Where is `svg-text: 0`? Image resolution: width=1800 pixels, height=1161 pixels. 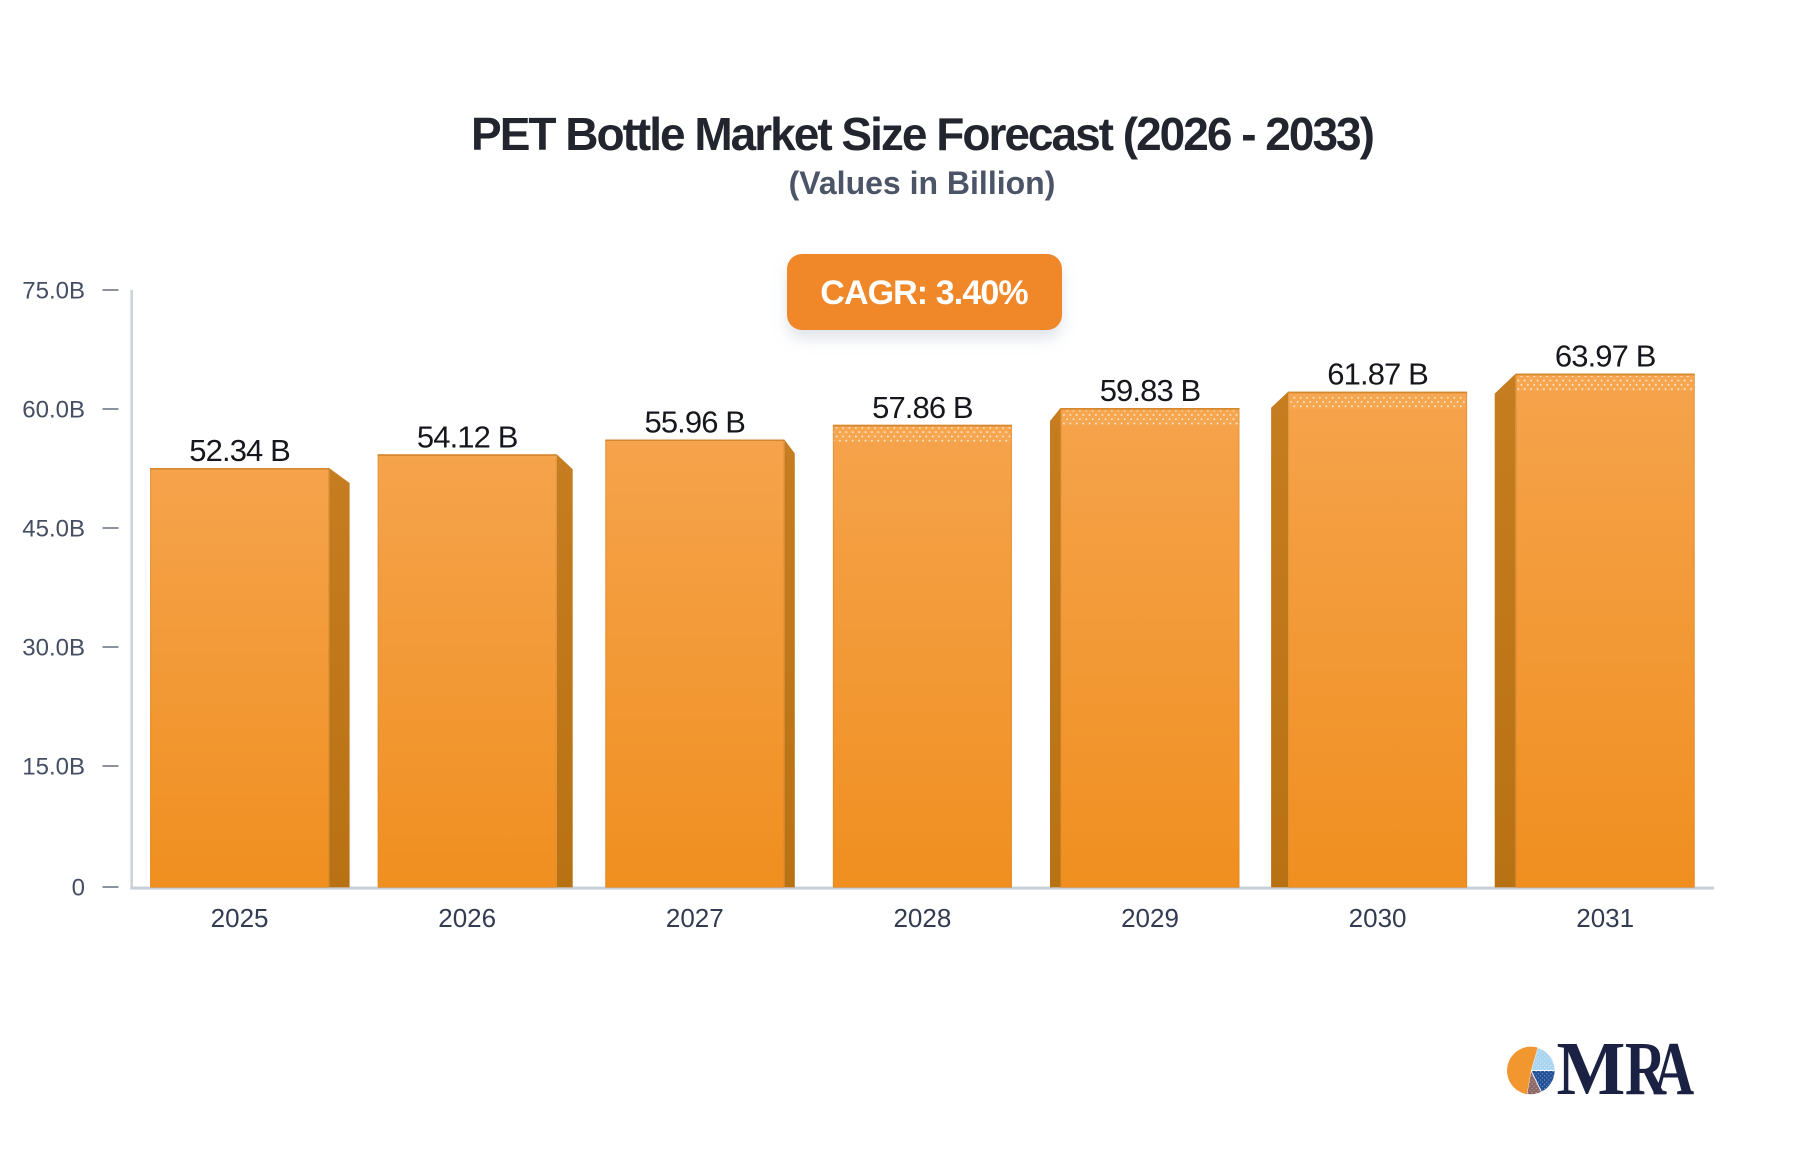
svg-text: 0 is located at coordinates (78, 888).